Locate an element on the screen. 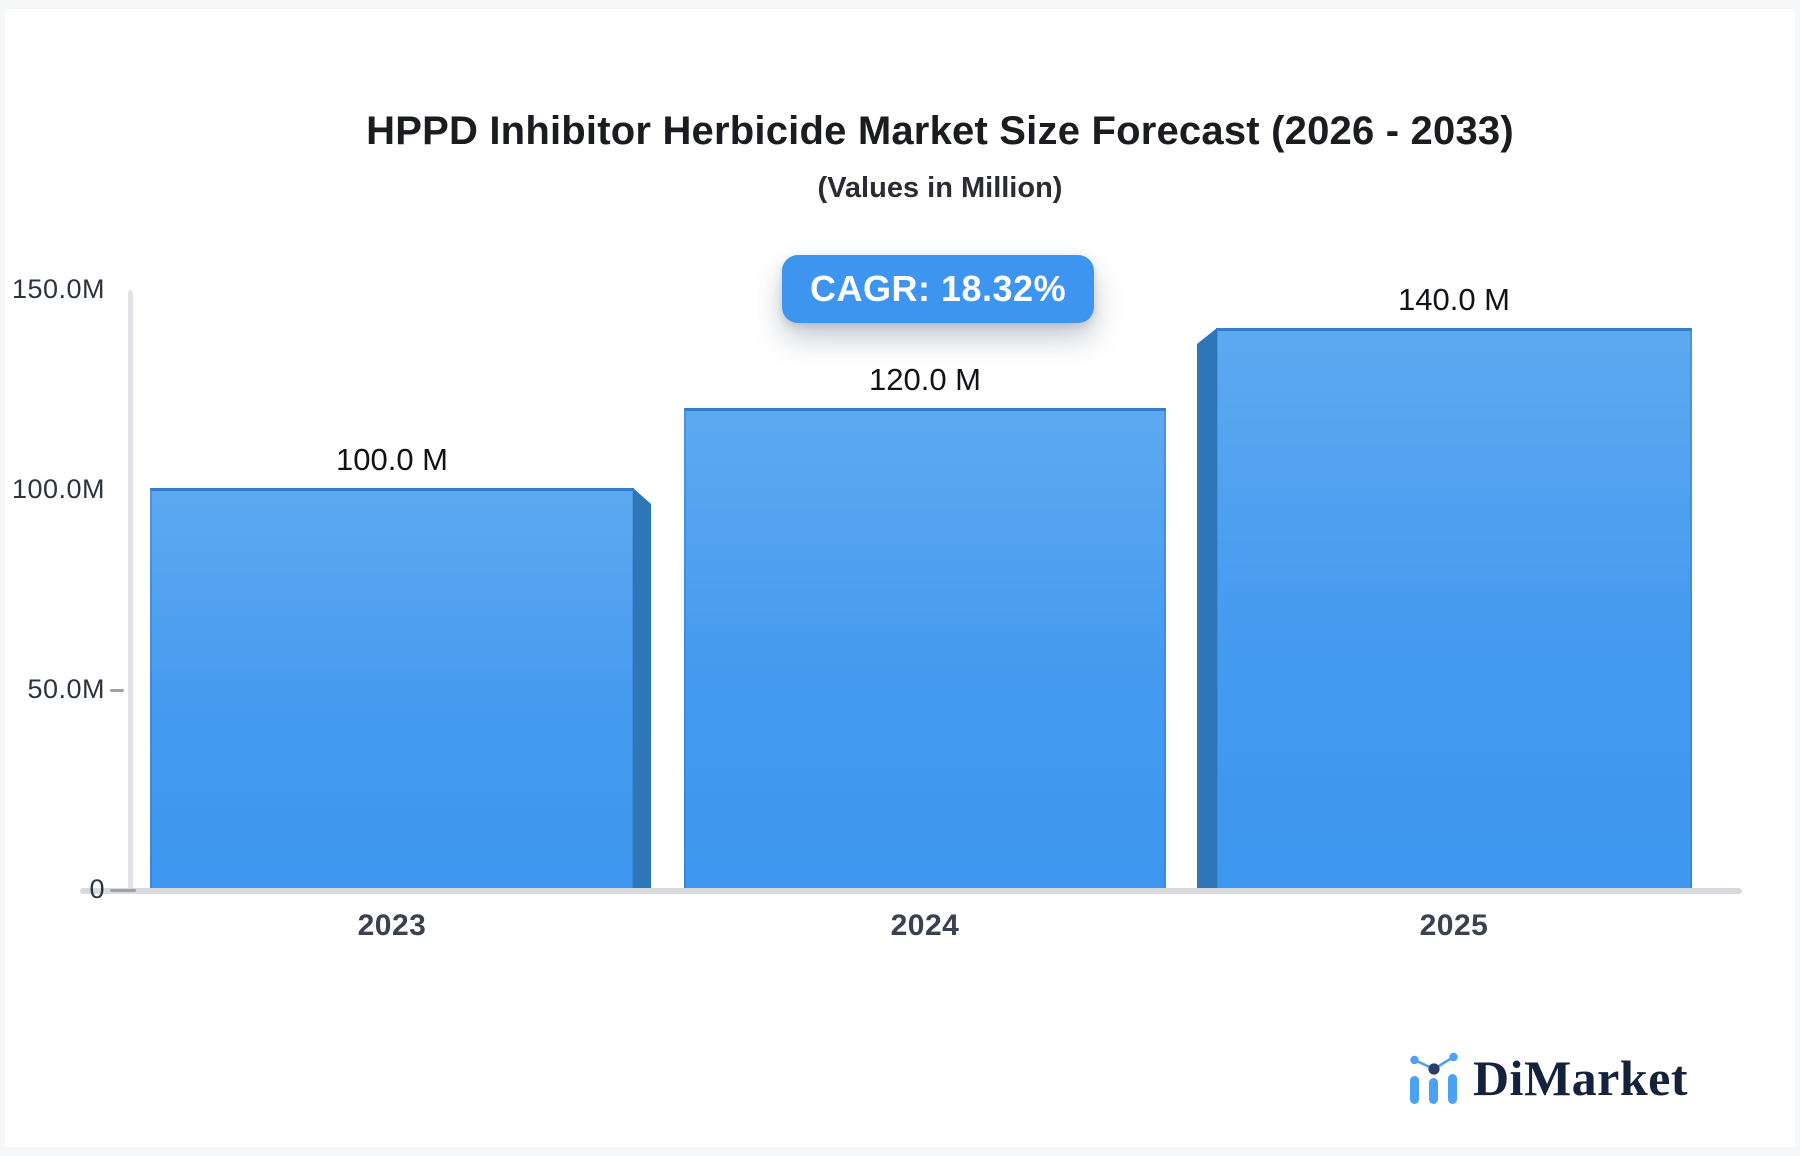  logo-chart-icon is located at coordinates (1433, 1078).